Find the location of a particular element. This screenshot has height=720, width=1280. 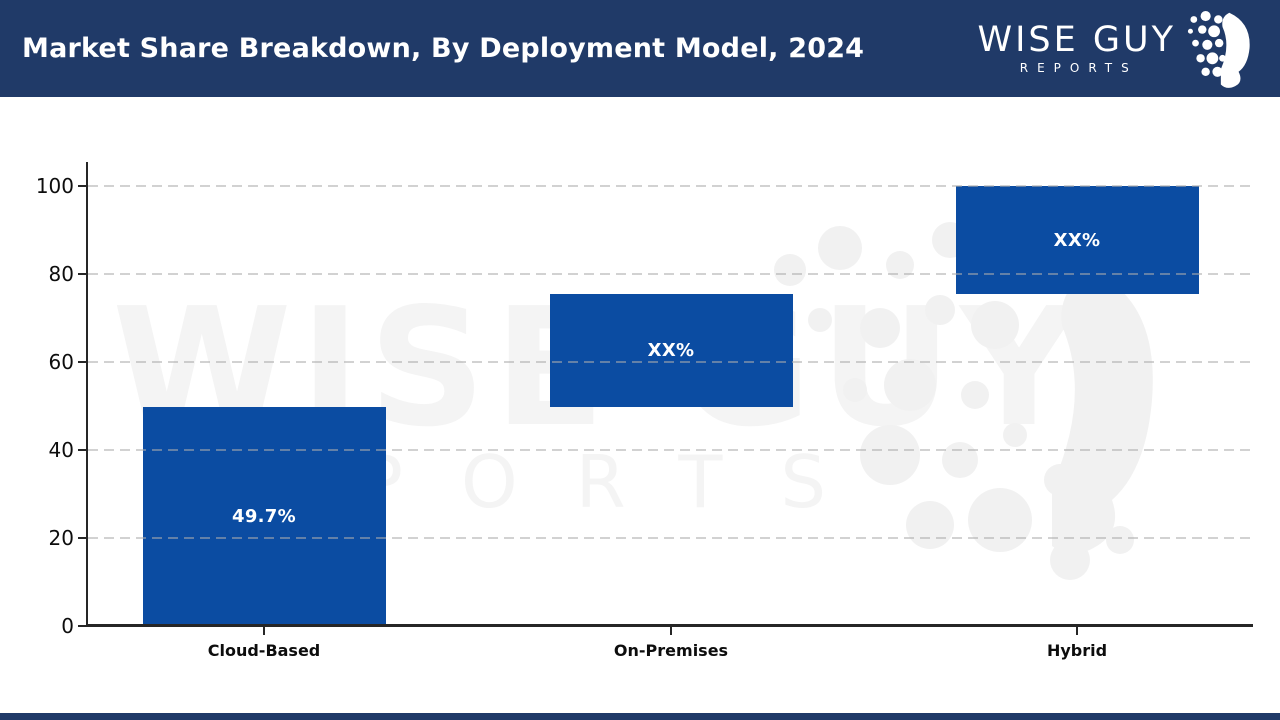

brand-logo-text: WISE GUY REPORTS is located at coordinates (1076, 47).